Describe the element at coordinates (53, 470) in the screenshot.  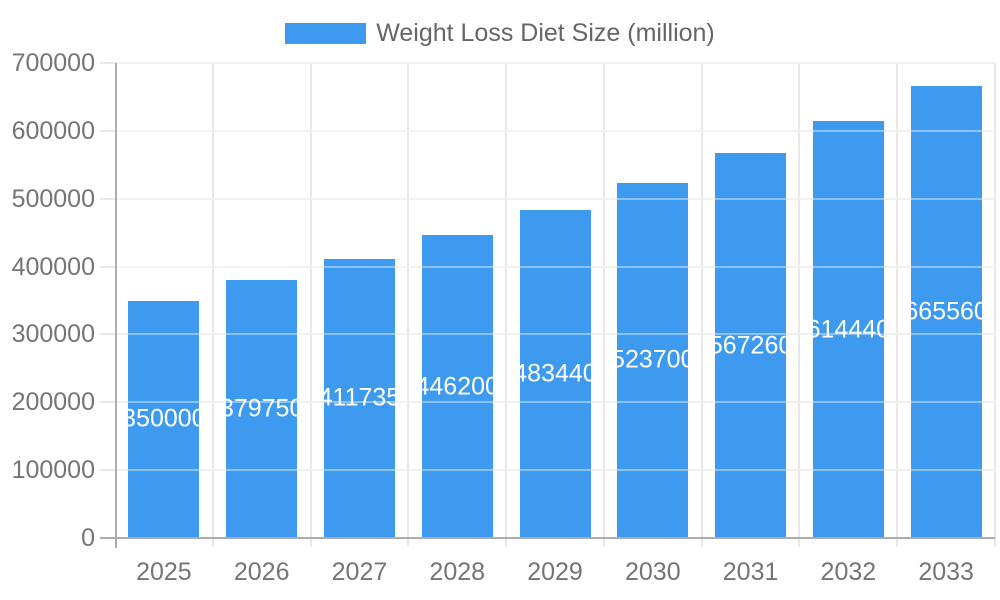
I see `y-tick-label: 100000` at that location.